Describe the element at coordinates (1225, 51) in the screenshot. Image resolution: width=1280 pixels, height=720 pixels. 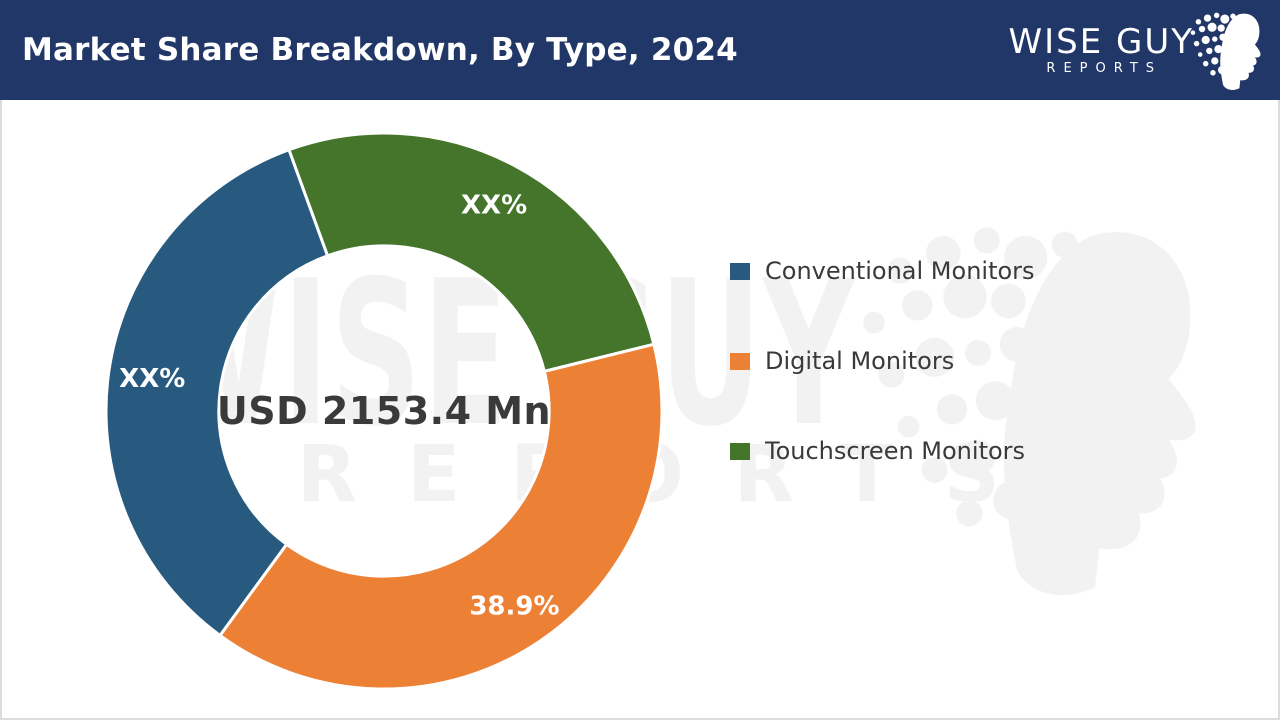
I see `wiseguy-face-icon` at that location.